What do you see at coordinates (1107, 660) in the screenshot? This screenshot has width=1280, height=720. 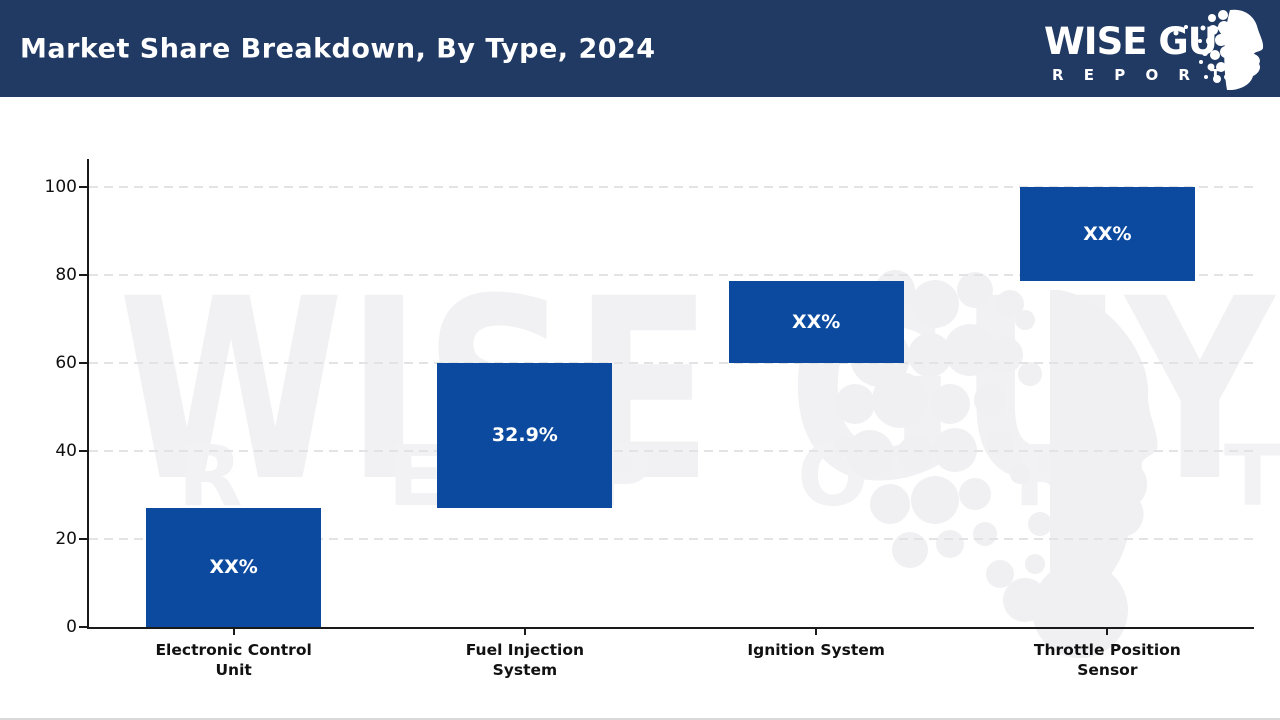 I see `x-category-label: Throttle Position Sensor` at bounding box center [1107, 660].